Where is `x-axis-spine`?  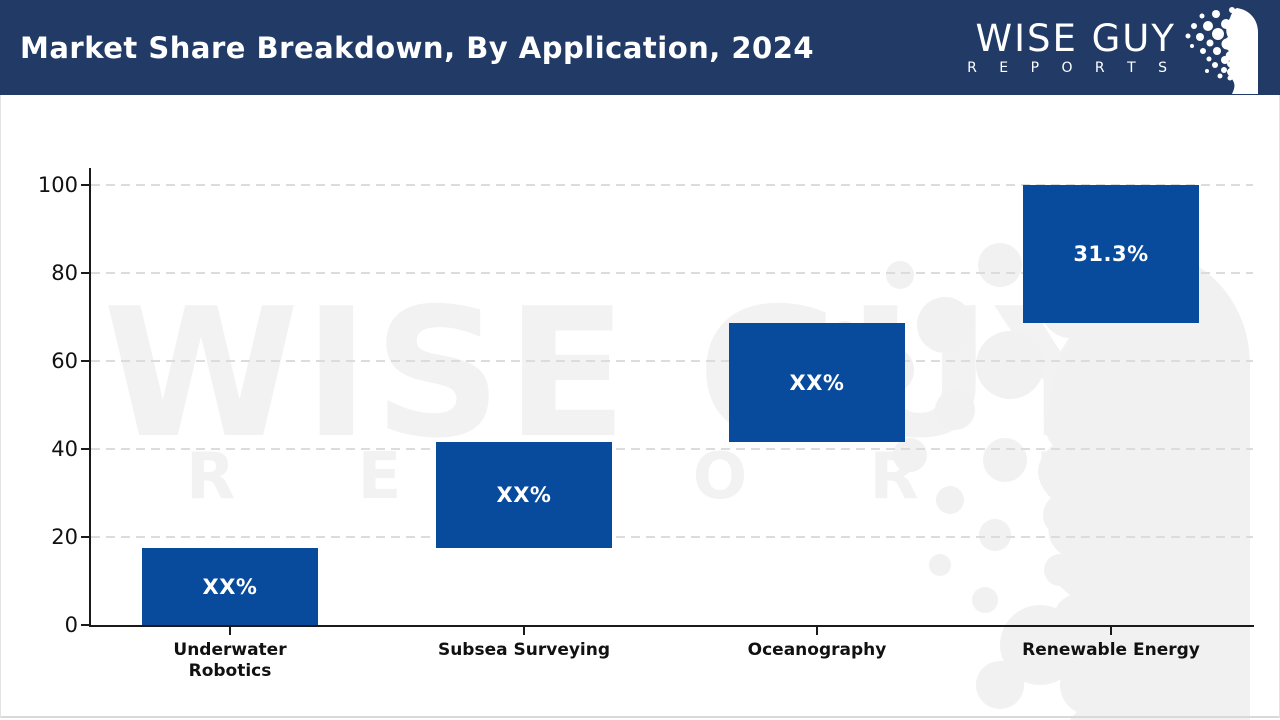
x-axis-spine is located at coordinates (671, 626).